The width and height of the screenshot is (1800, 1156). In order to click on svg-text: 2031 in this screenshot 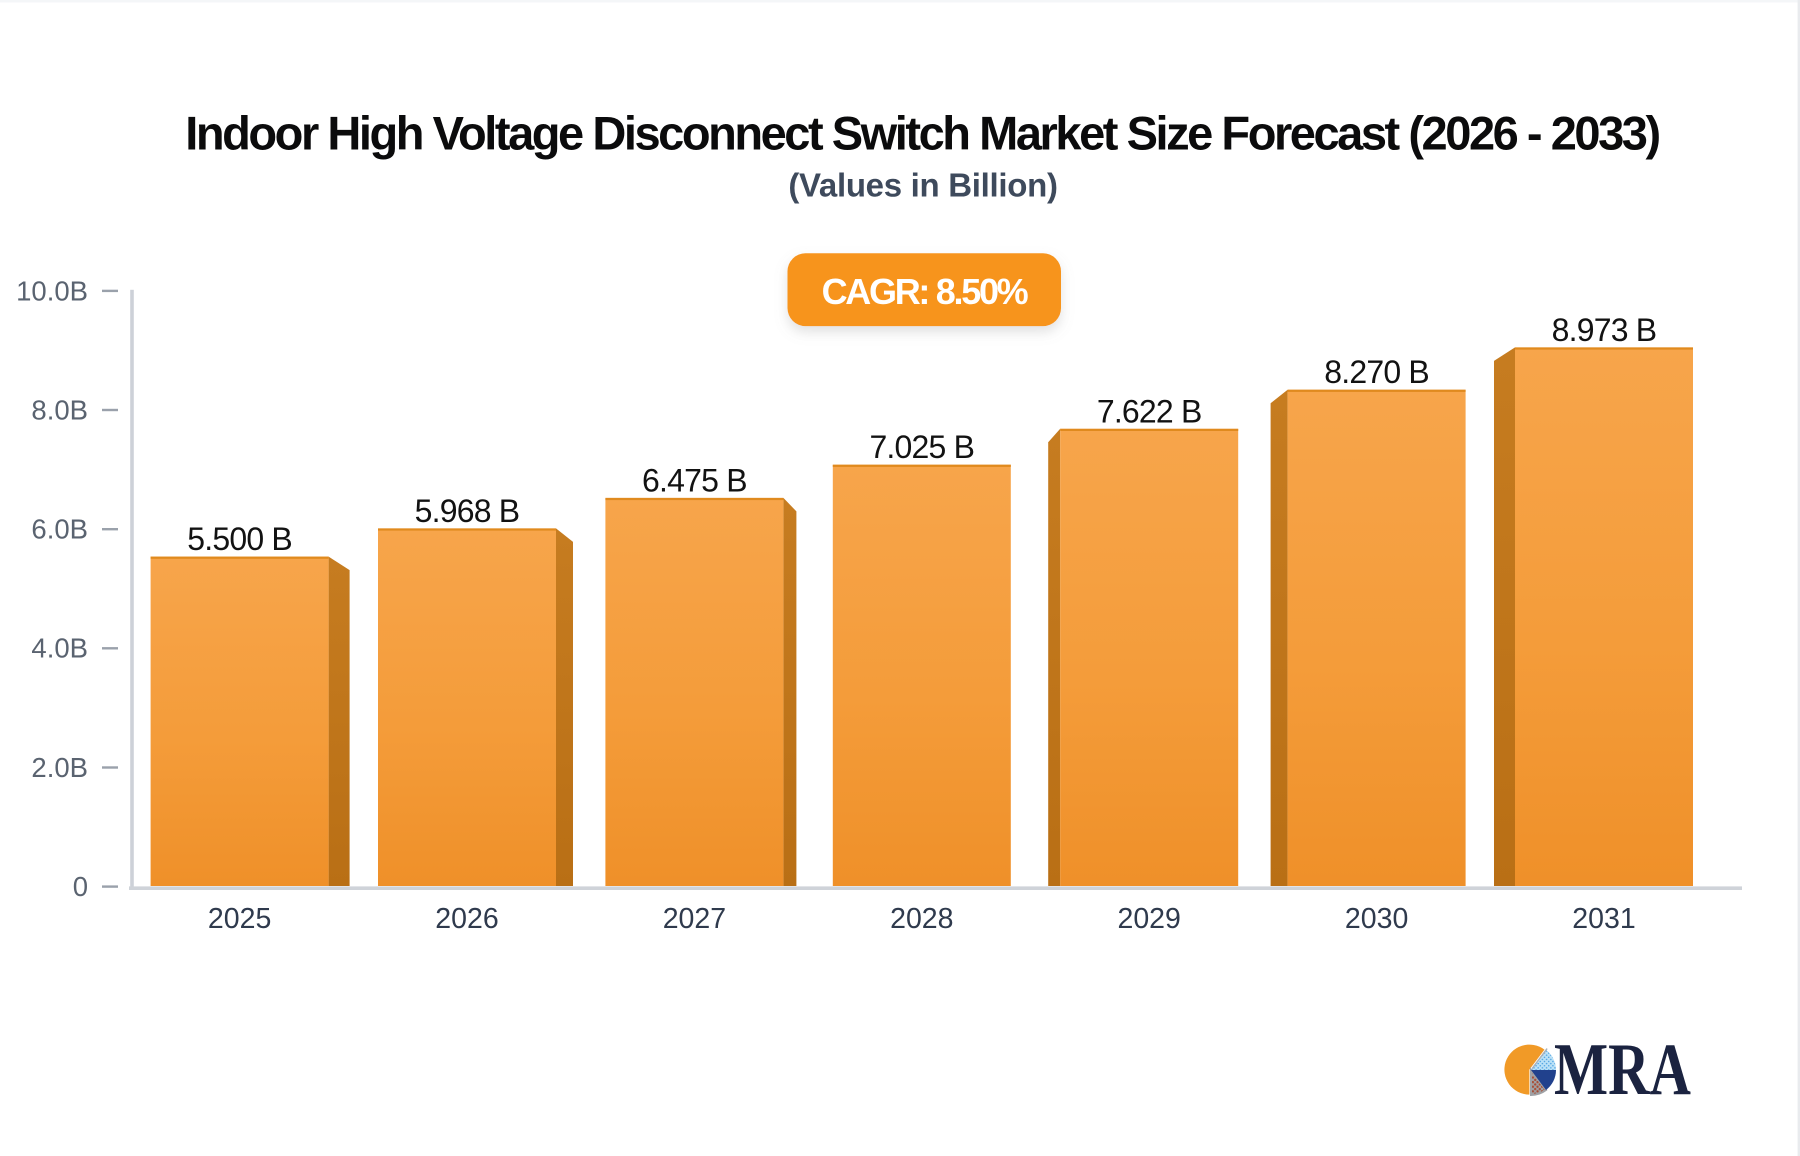, I will do `click(1603, 919)`.